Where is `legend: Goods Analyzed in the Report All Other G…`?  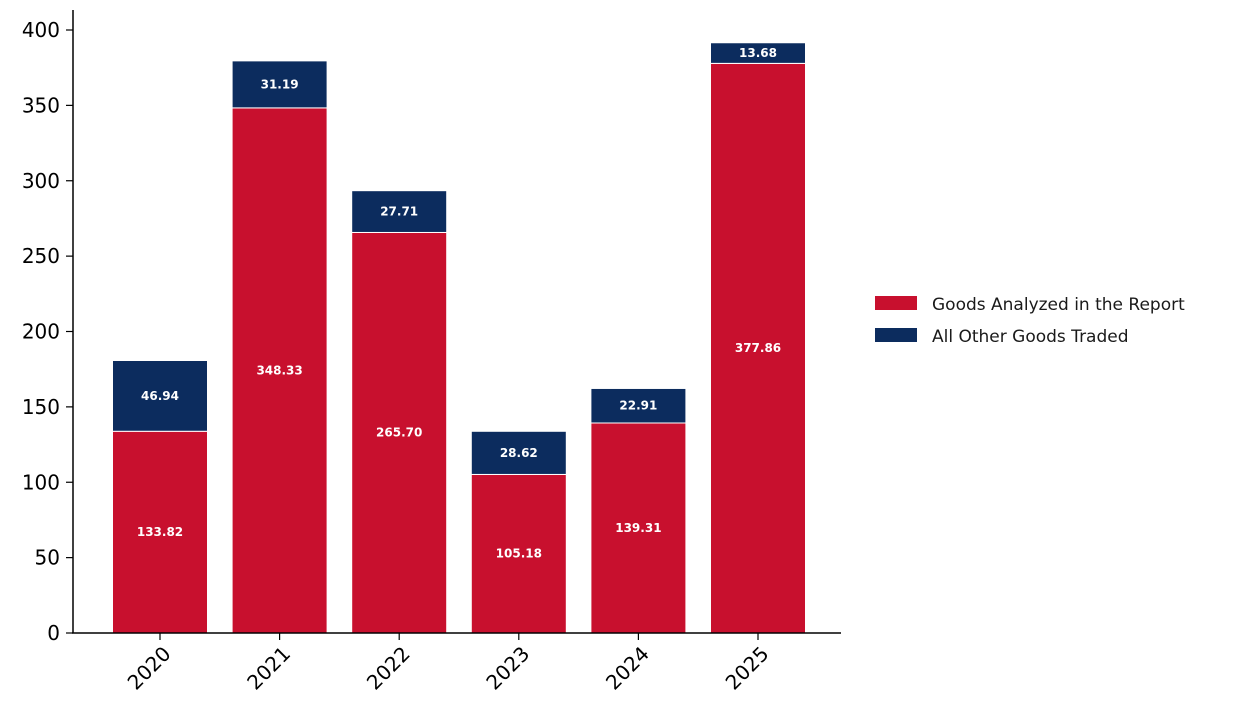 legend: Goods Analyzed in the Report All Other G… is located at coordinates (1030, 321).